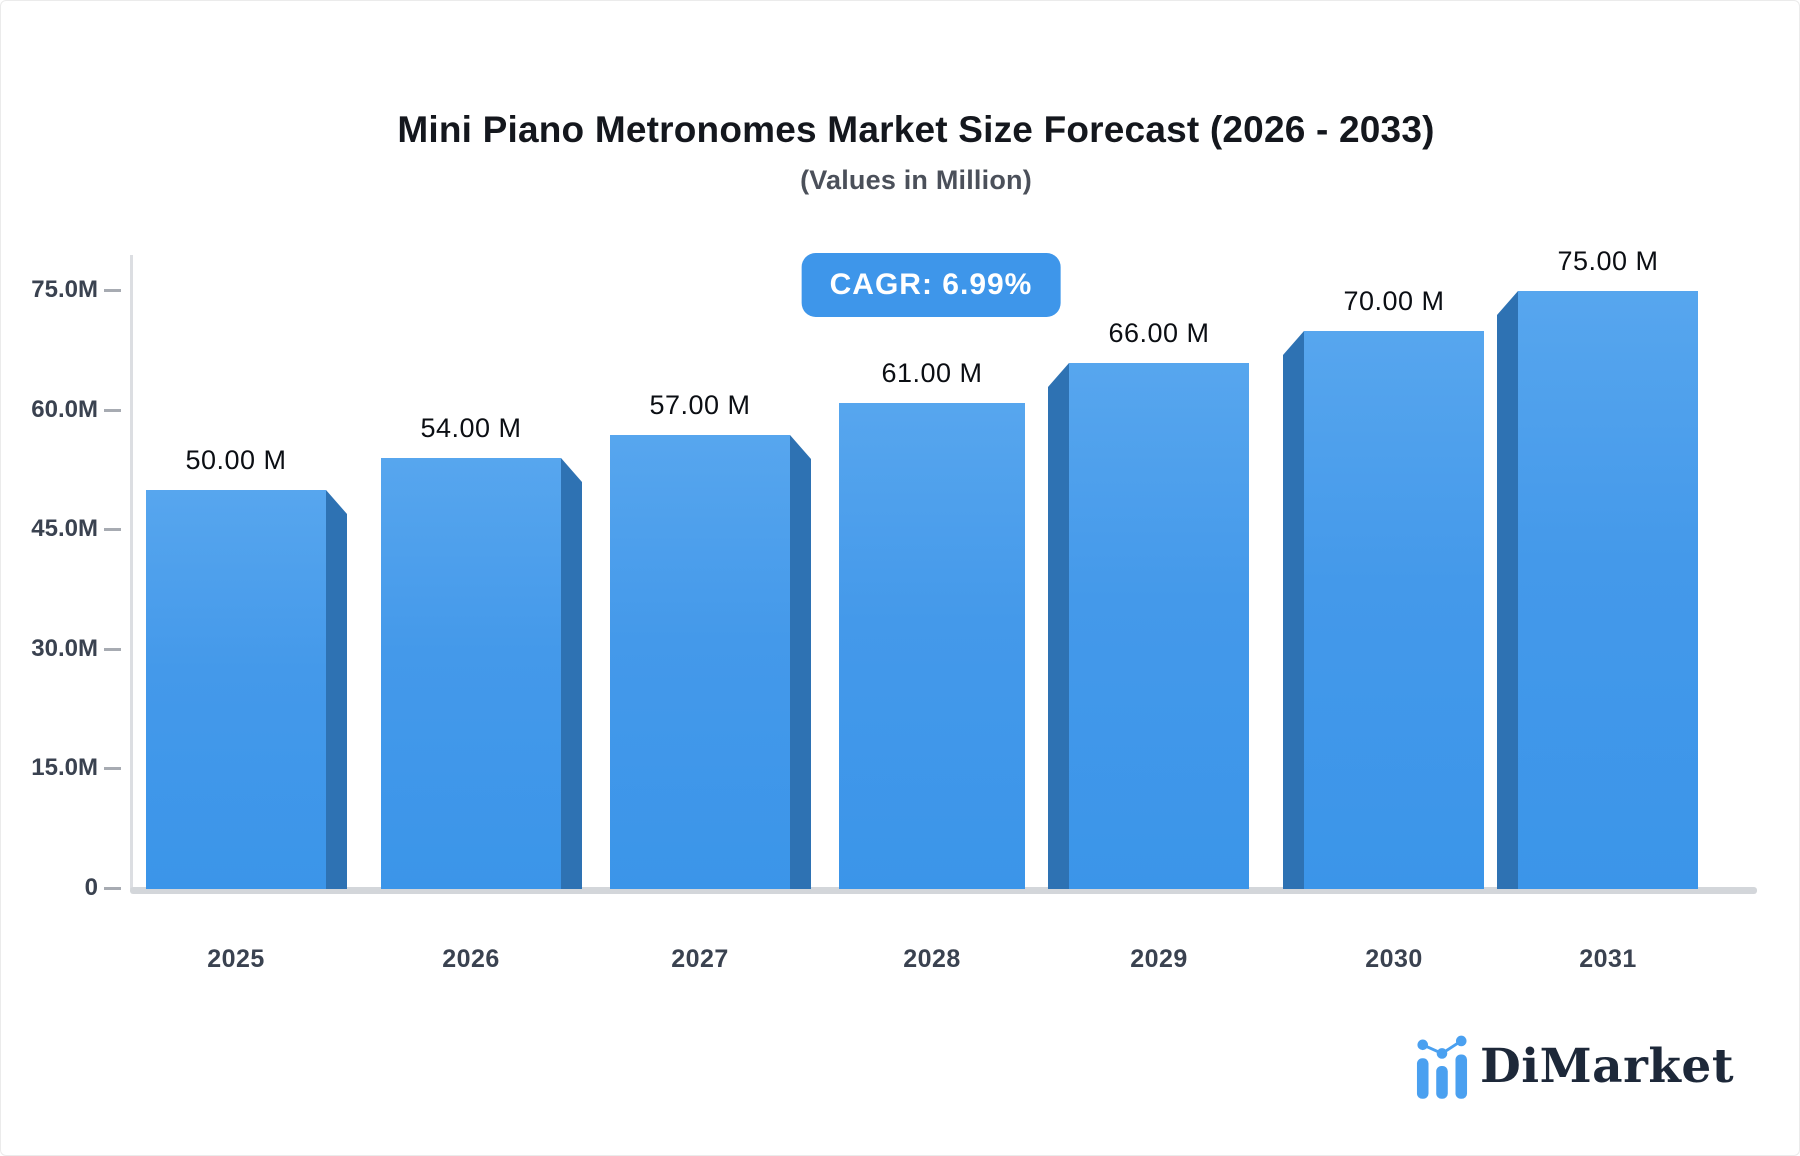 The image size is (1800, 1156). Describe the element at coordinates (1159, 333) in the screenshot. I see `bar-value-label: 66.00 M` at that location.